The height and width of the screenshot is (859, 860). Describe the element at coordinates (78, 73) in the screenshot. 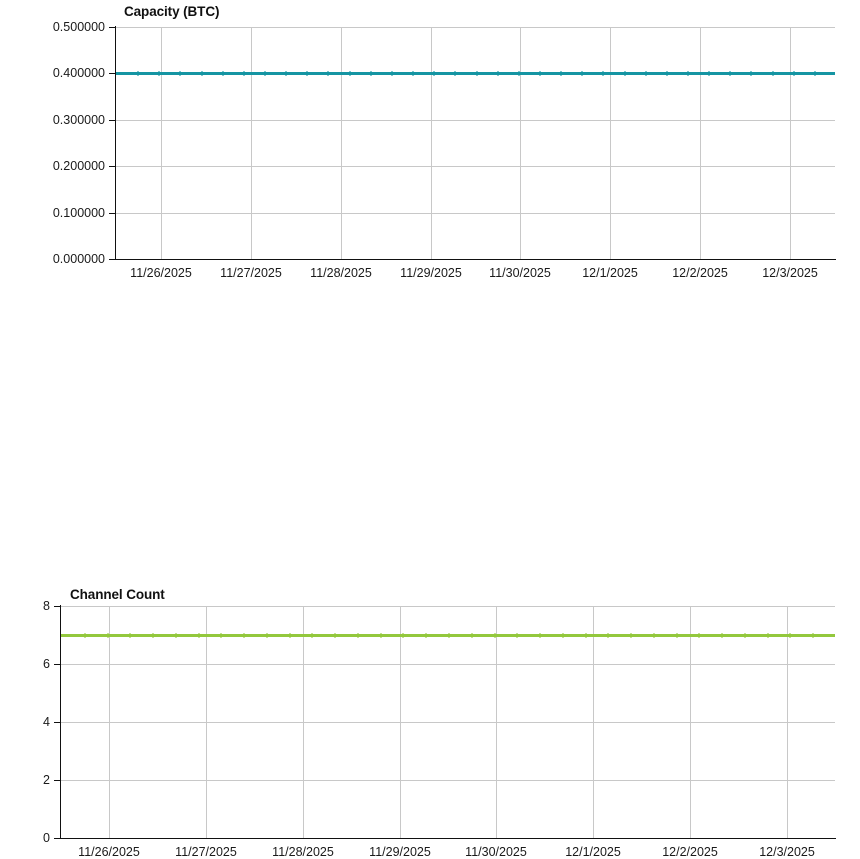

I see `y-axis-tick-label: 0.400000` at that location.